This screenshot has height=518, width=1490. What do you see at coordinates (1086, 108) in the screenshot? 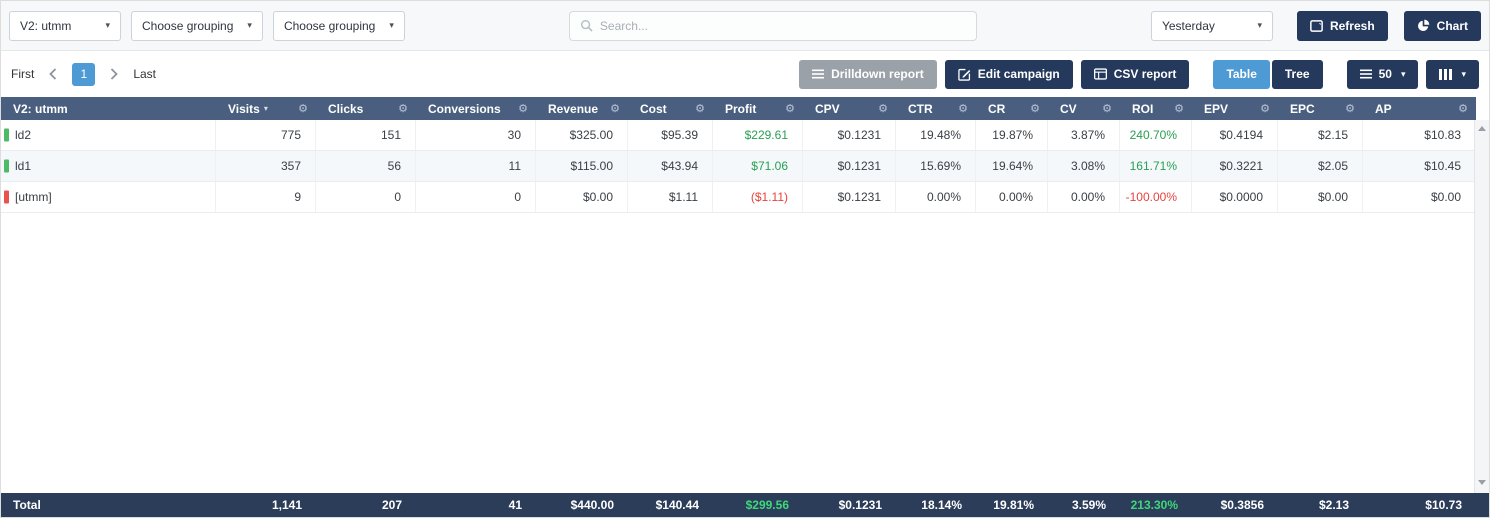
I see `column-header-cv: CV ⚙` at bounding box center [1086, 108].